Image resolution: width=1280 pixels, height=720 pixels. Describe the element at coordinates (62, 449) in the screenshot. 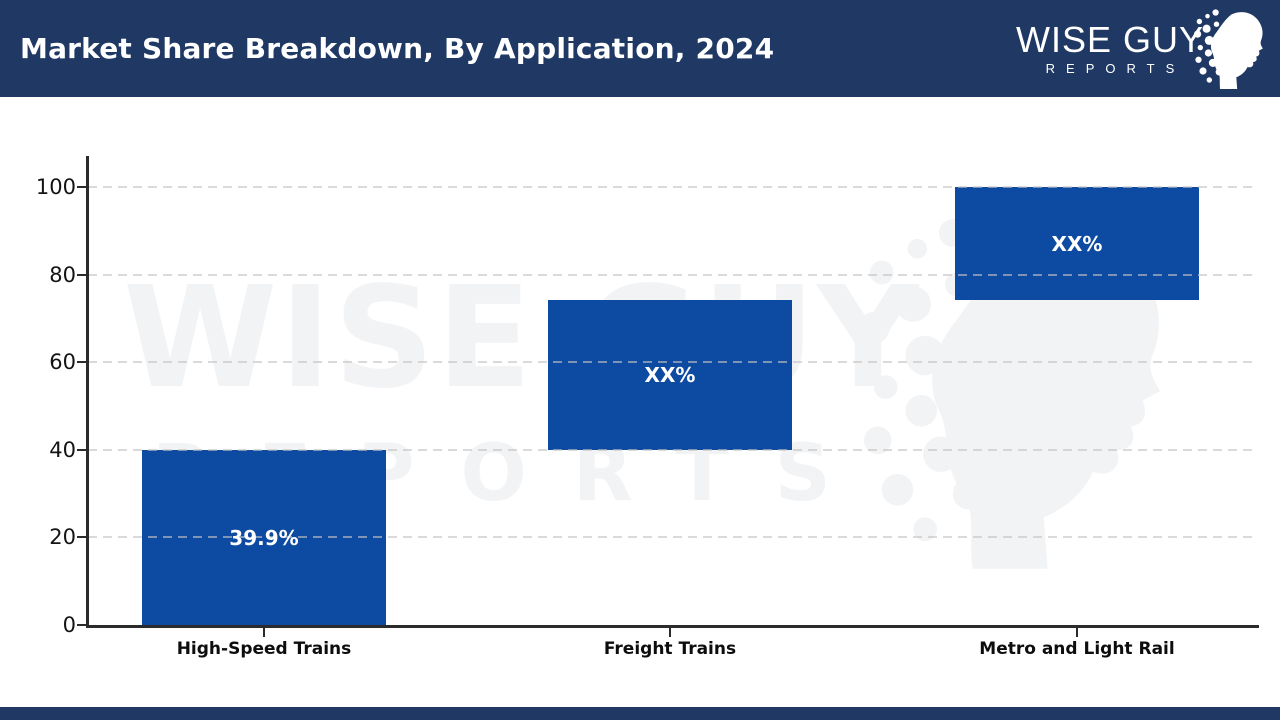

I see `y-tick-label: 40` at that location.